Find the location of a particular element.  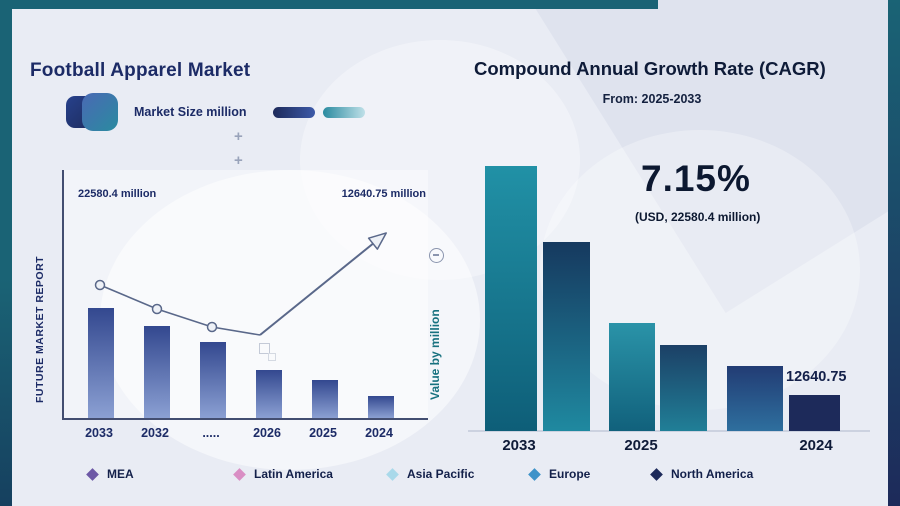

market-size-icon-front is located at coordinates (100, 112).